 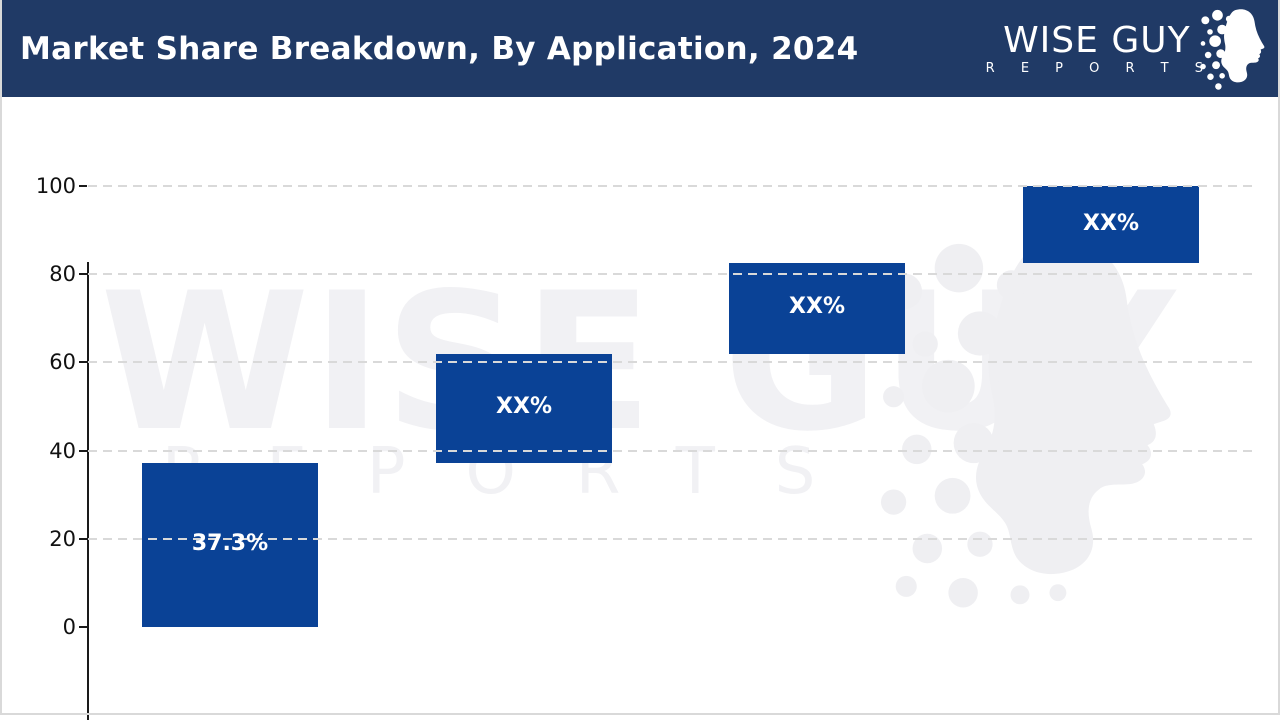 I want to click on wise-guy-logo: WISE GUY R E P O R T S, so click(x=1123, y=49).